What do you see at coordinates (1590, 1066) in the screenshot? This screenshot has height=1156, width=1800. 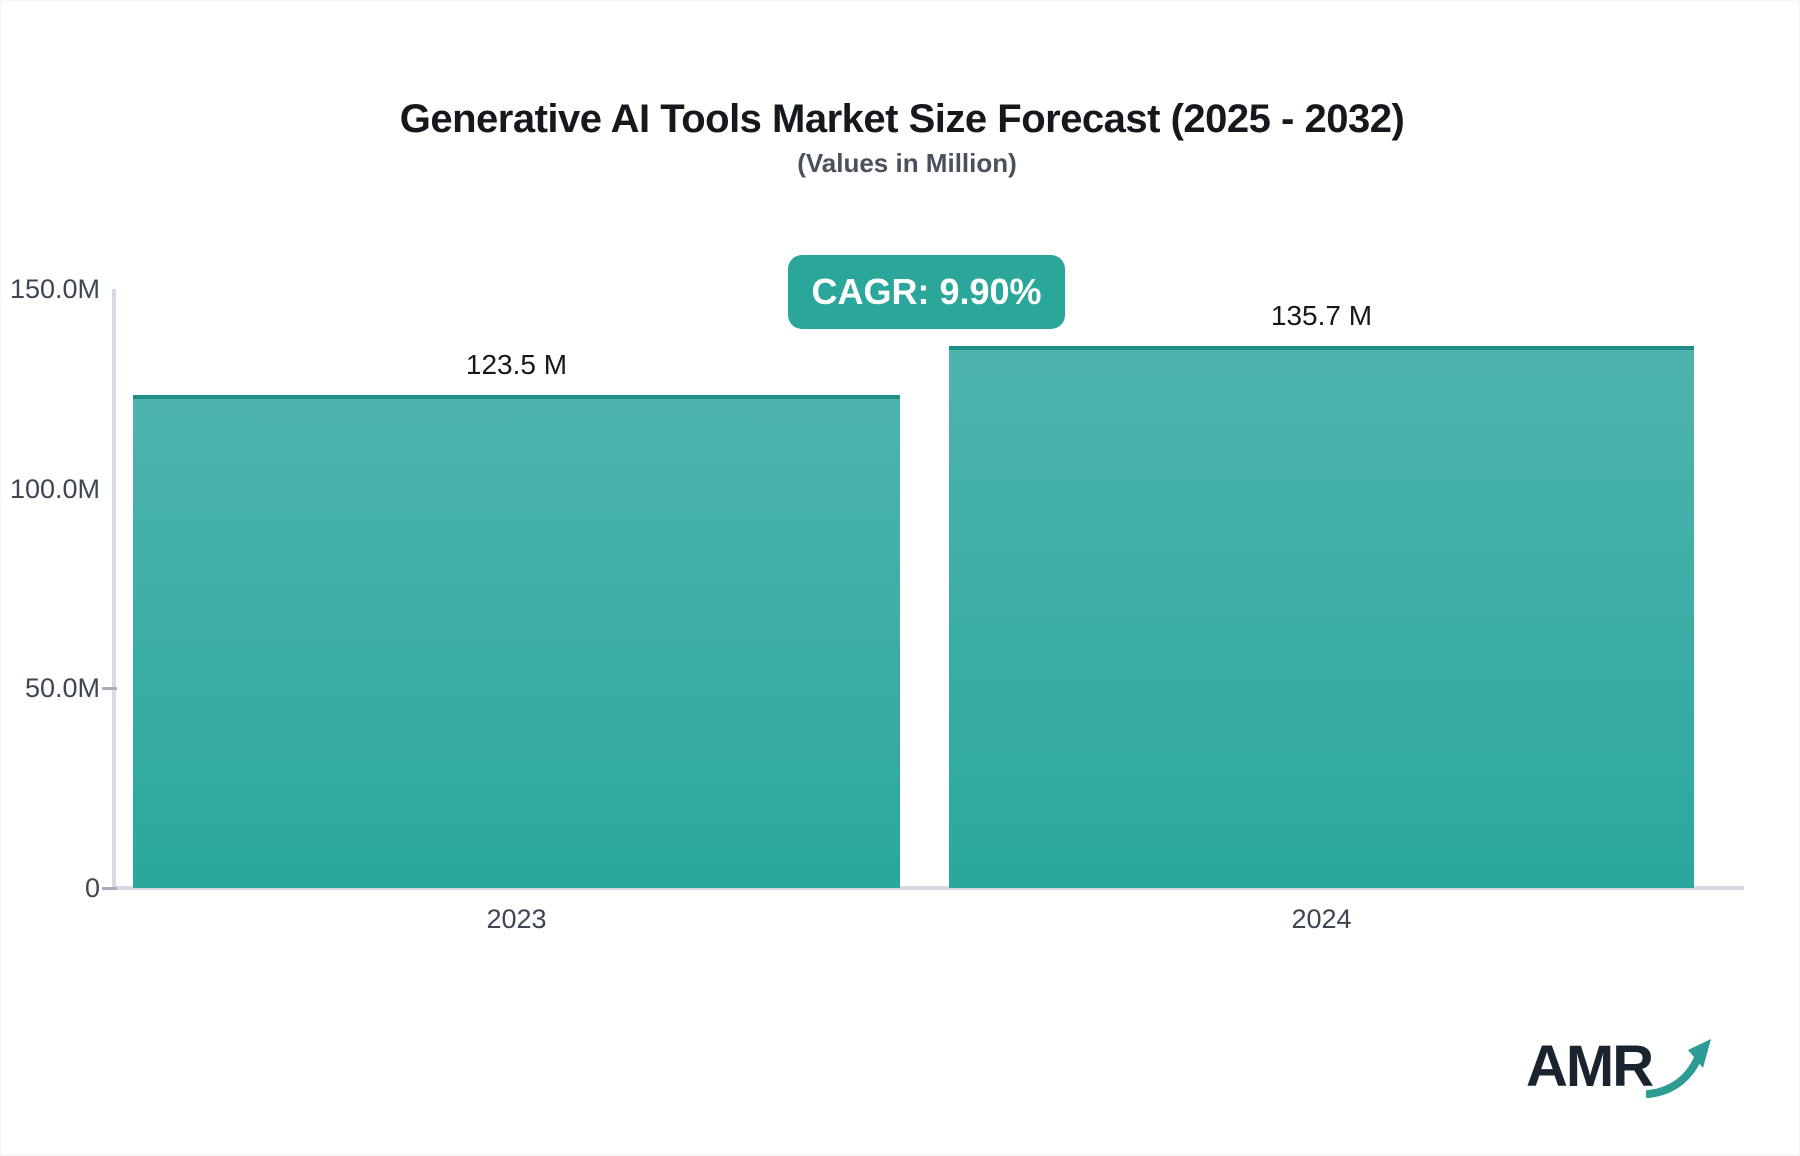 I see `amr-logo-text: AMR` at bounding box center [1590, 1066].